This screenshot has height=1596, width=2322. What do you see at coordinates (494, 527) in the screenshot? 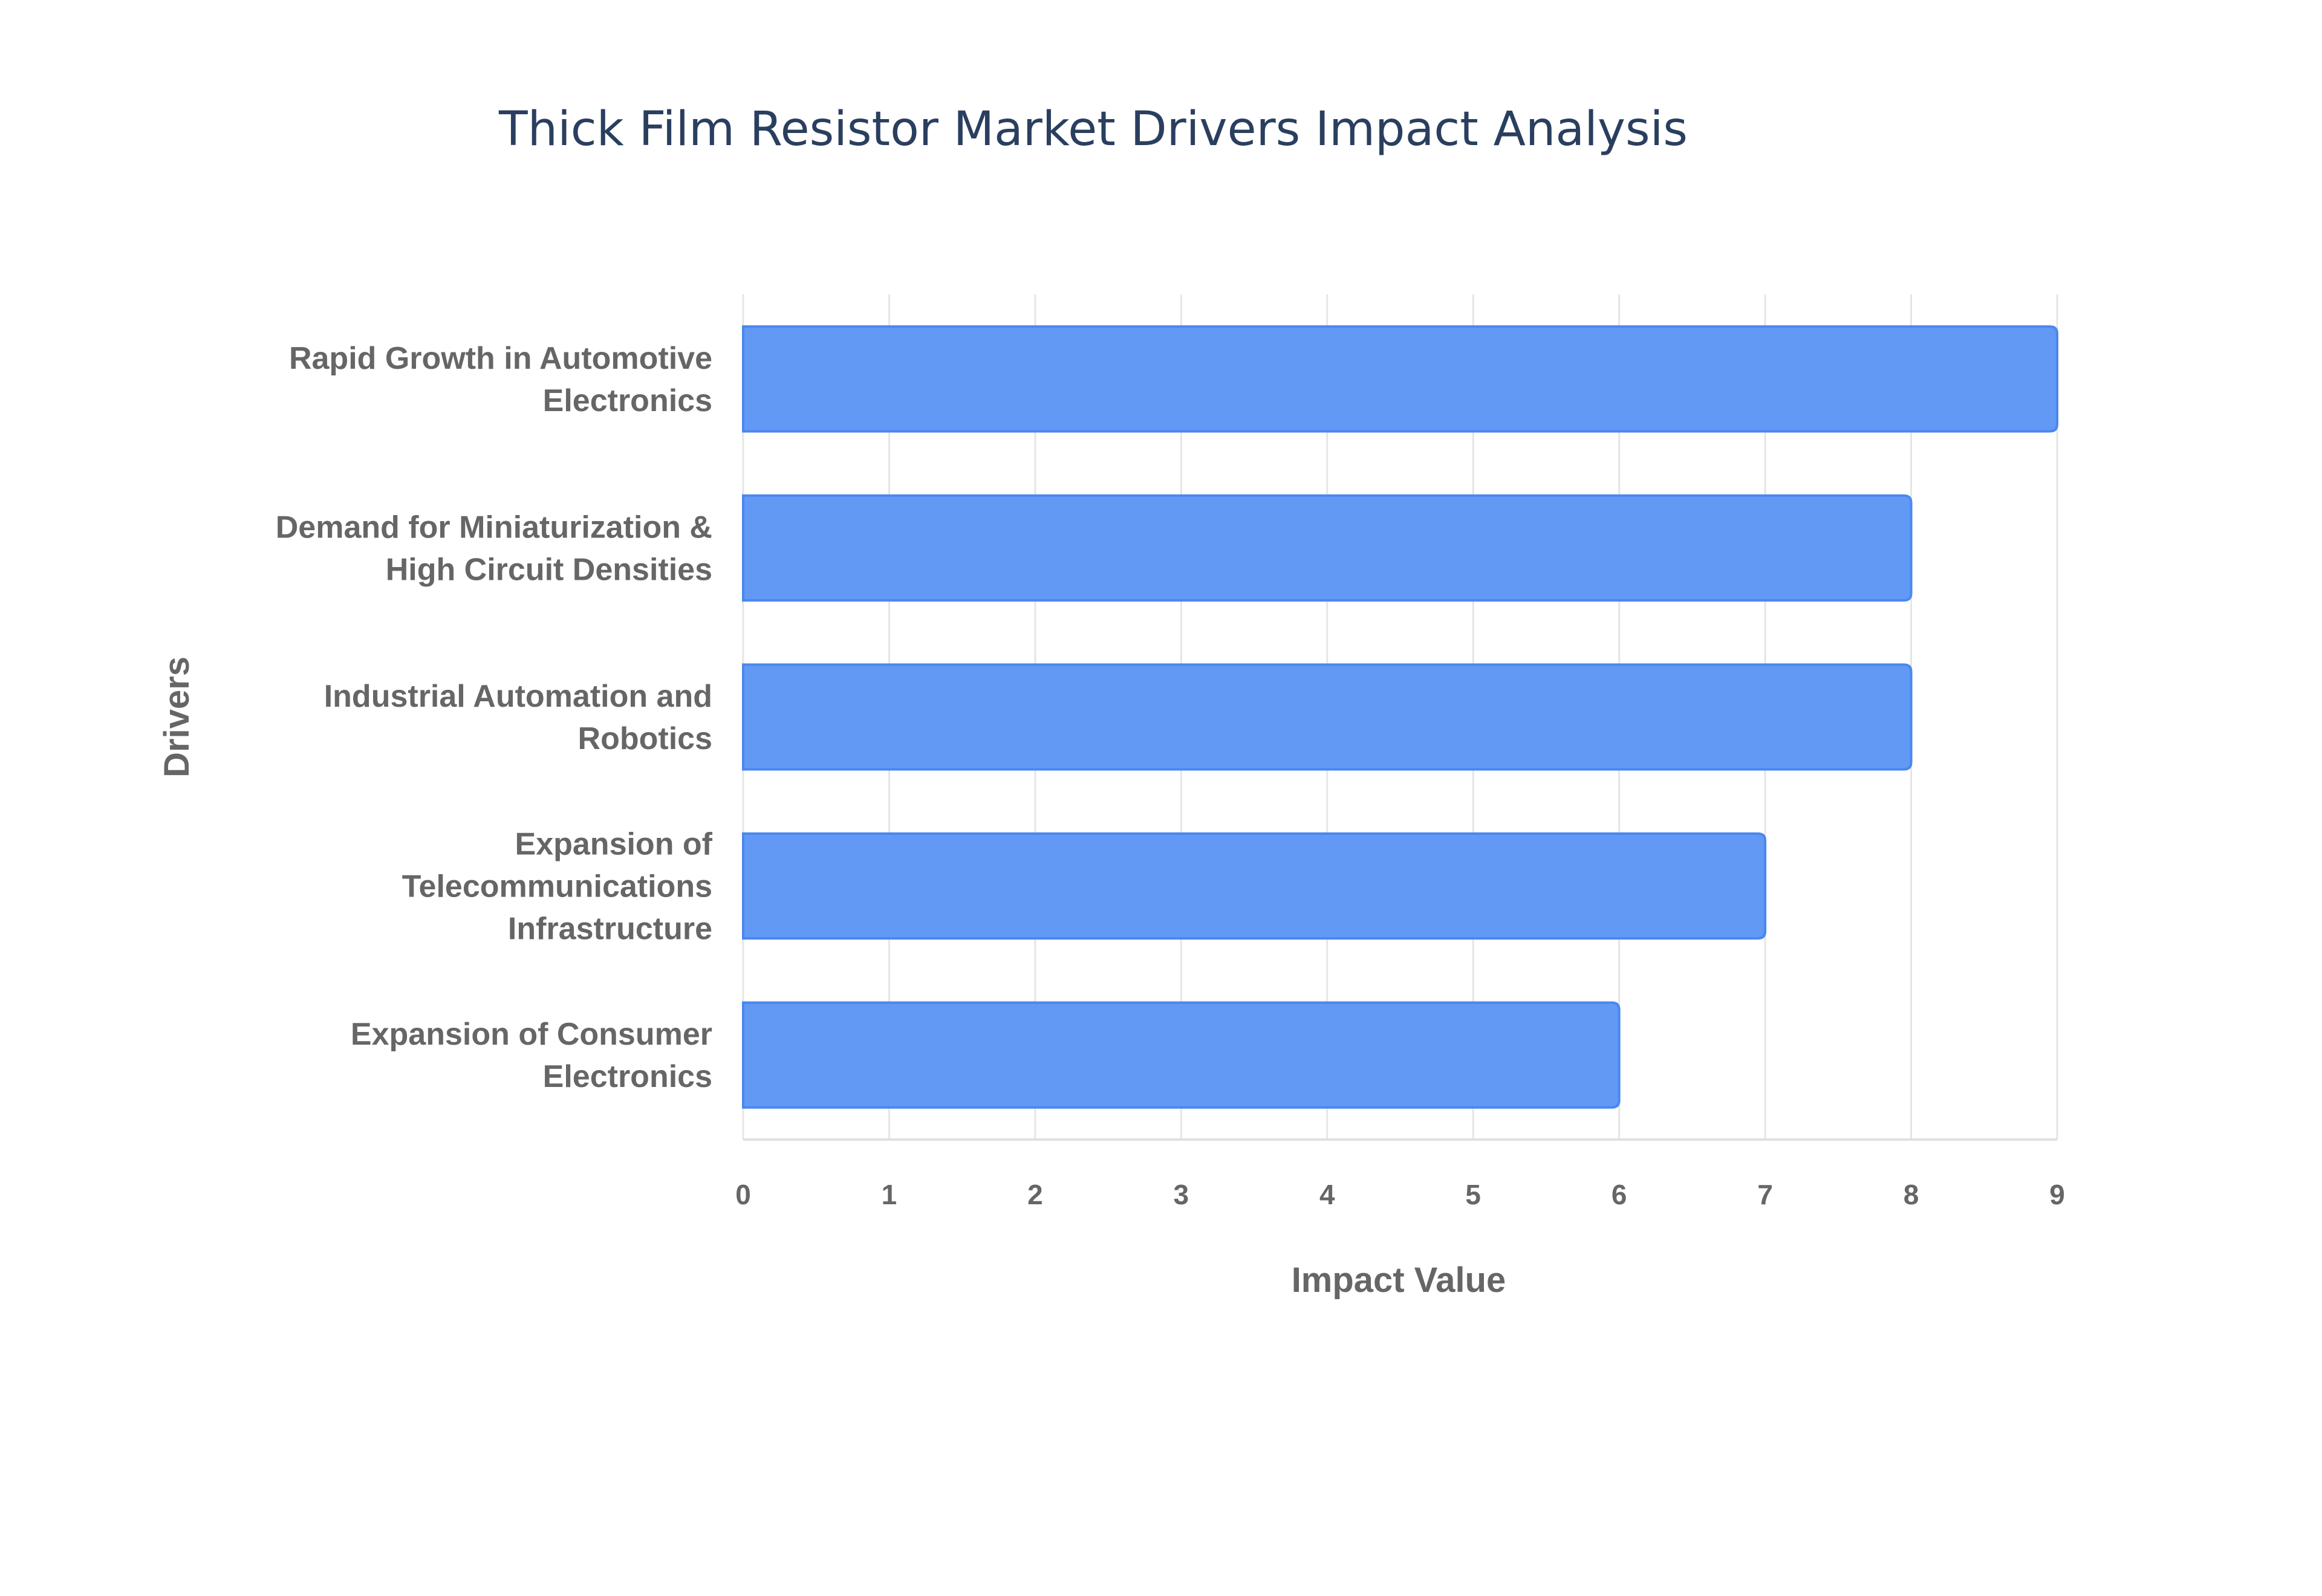
I see `category-label-line: Demand for Miniaturization &` at bounding box center [494, 527].